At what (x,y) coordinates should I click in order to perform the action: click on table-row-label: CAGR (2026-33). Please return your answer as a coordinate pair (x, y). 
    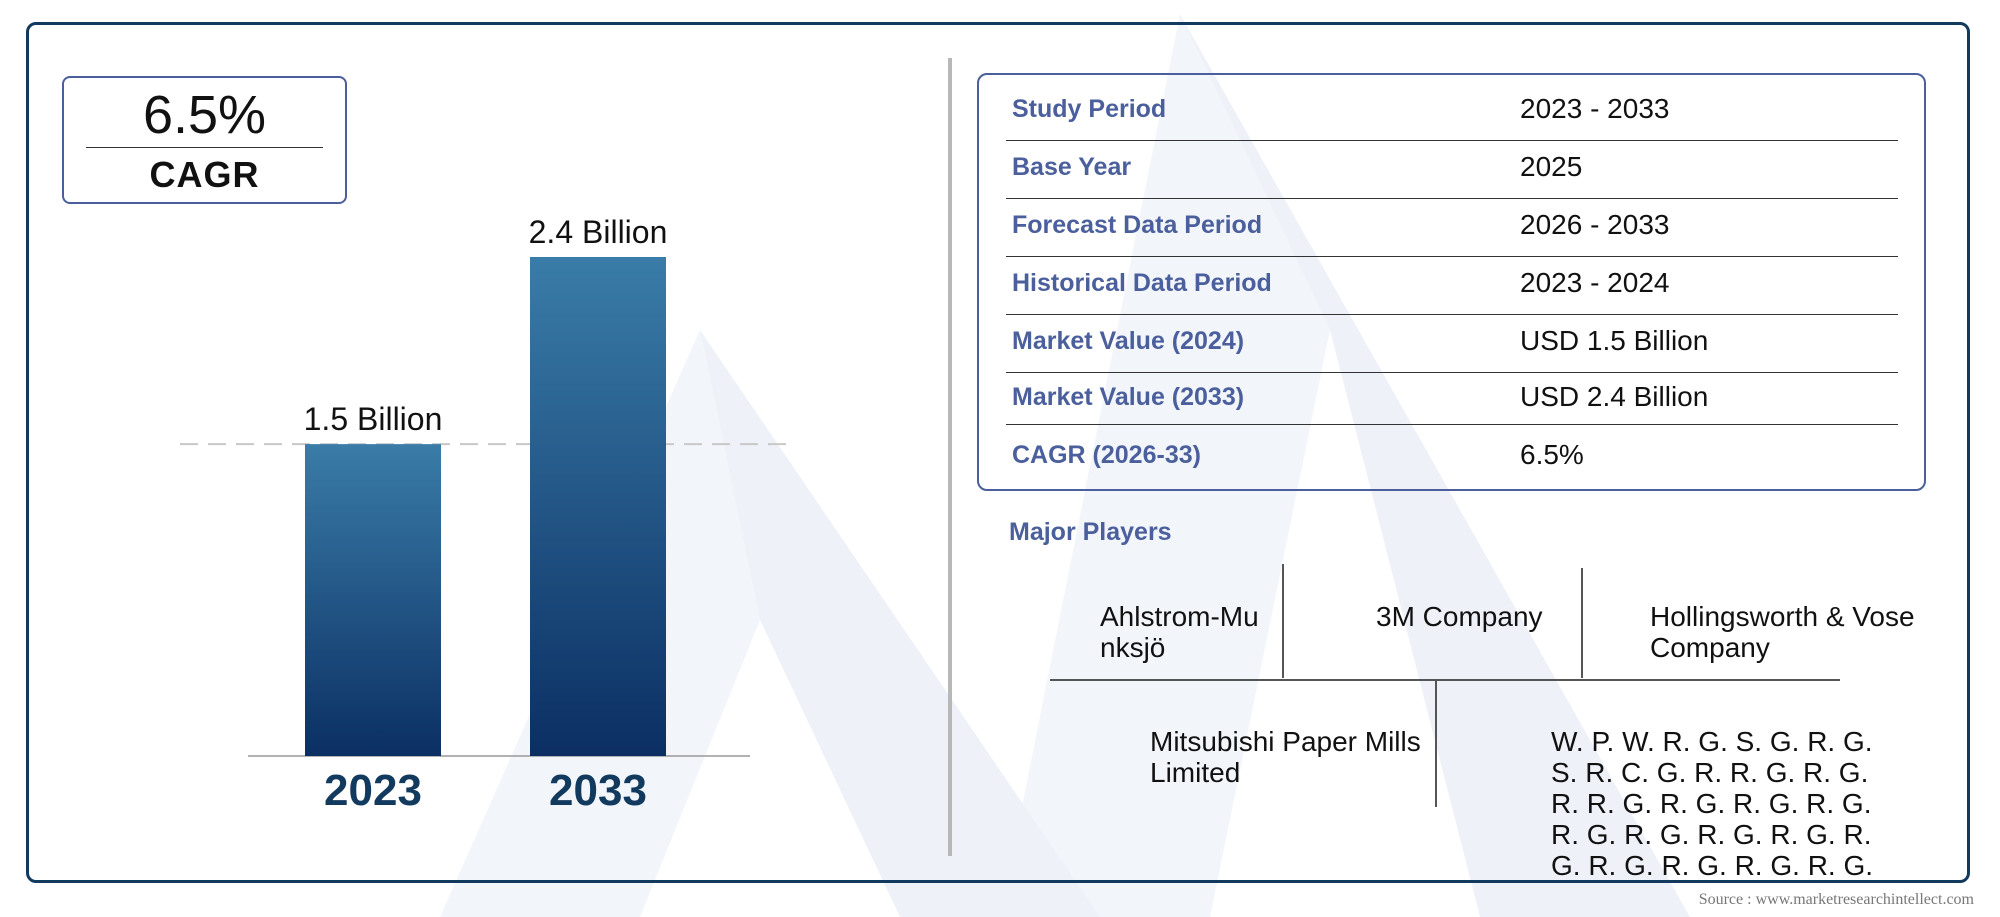
    Looking at the image, I should click on (1106, 455).